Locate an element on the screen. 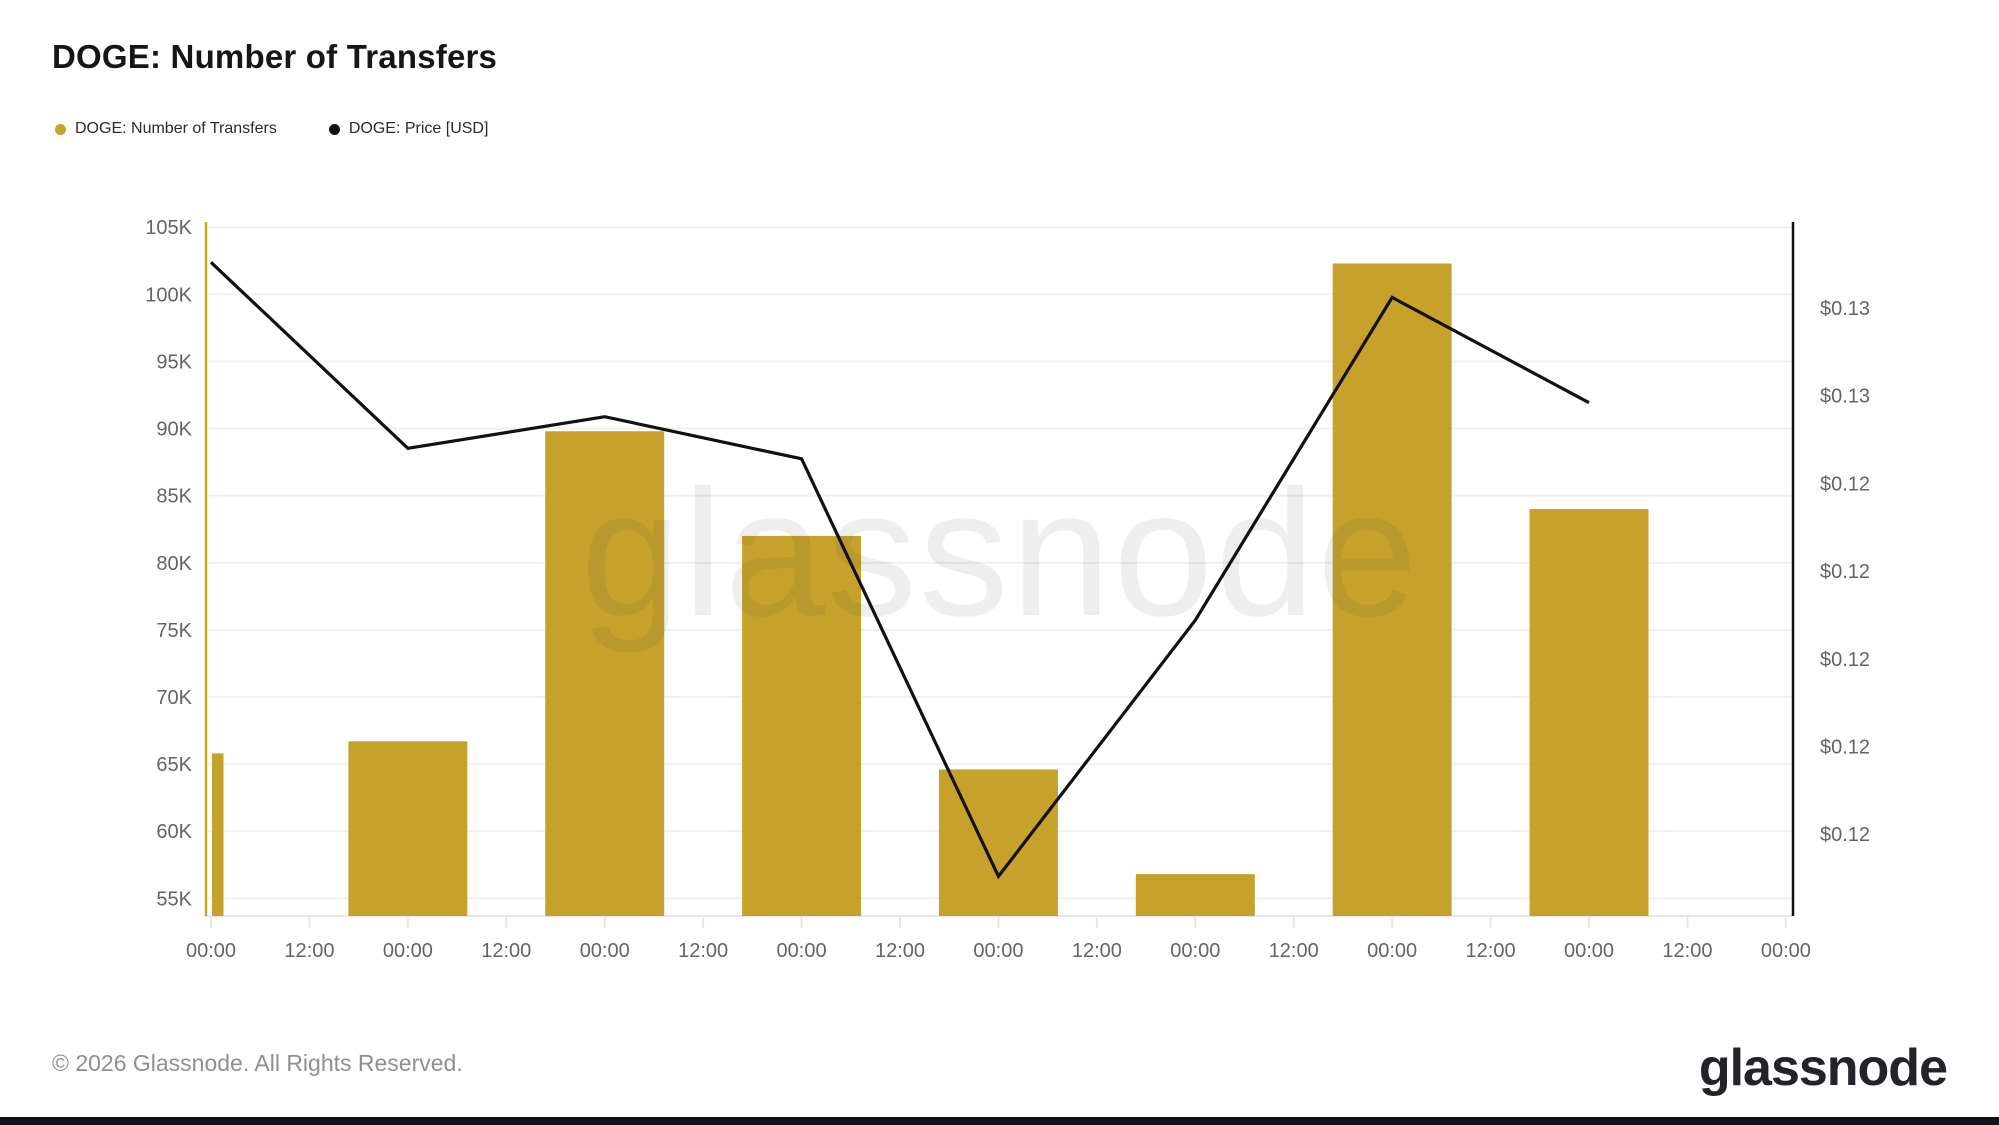 The image size is (1999, 1125). right-axis-labels: $0.13 $0.13 $0.12 $0.12 $0.12 $0.12 $0.12 is located at coordinates (1845, 572).